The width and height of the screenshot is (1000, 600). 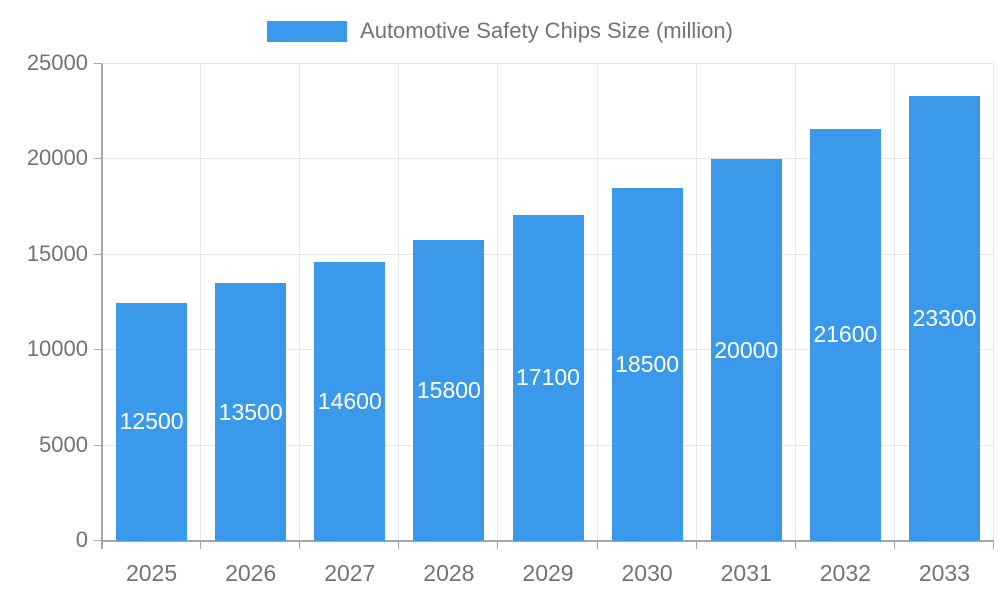 What do you see at coordinates (548, 573) in the screenshot?
I see `x-axis-tick-label: 2029` at bounding box center [548, 573].